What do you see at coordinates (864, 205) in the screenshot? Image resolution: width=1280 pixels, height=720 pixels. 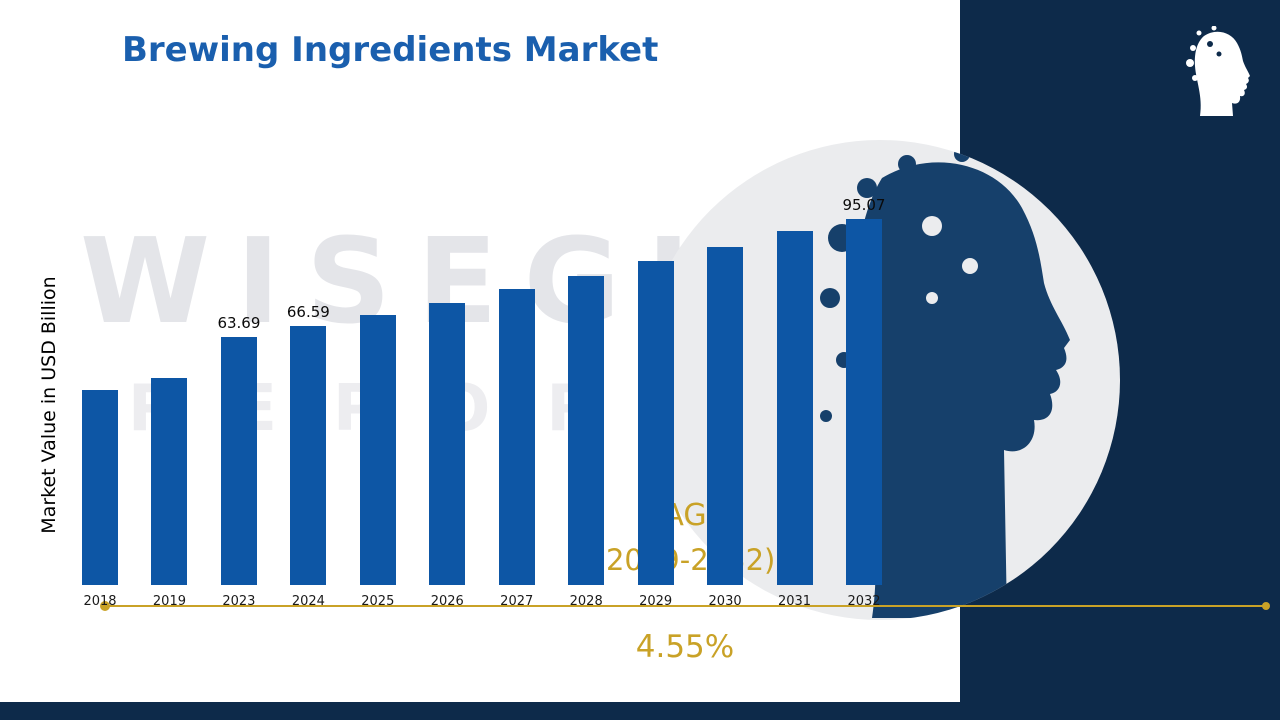 I see `bar-value-label: 95.07` at bounding box center [864, 205].